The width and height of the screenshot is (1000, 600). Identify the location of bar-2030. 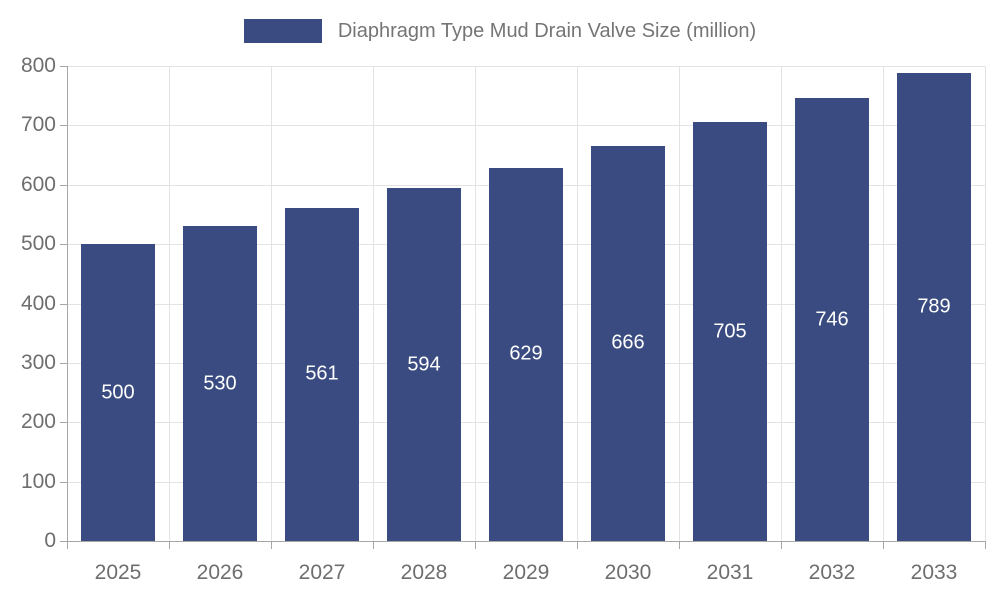
(628, 343).